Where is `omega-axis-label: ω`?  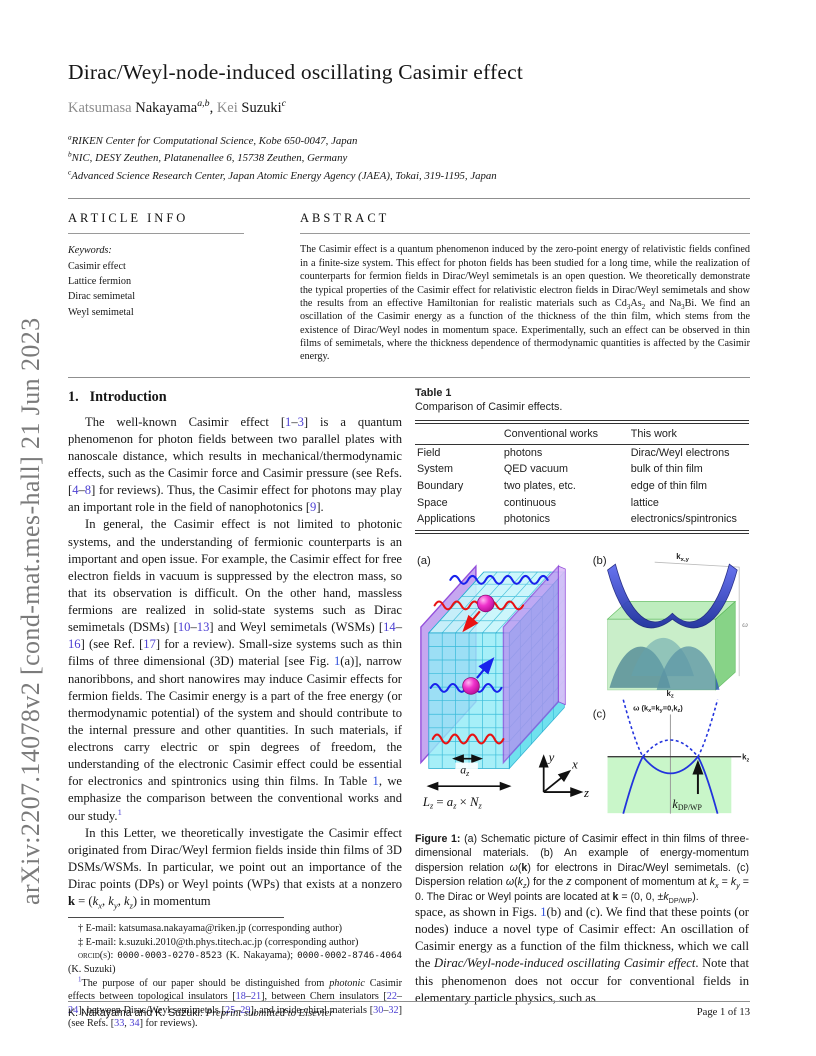 omega-axis-label: ω is located at coordinates (745, 624).